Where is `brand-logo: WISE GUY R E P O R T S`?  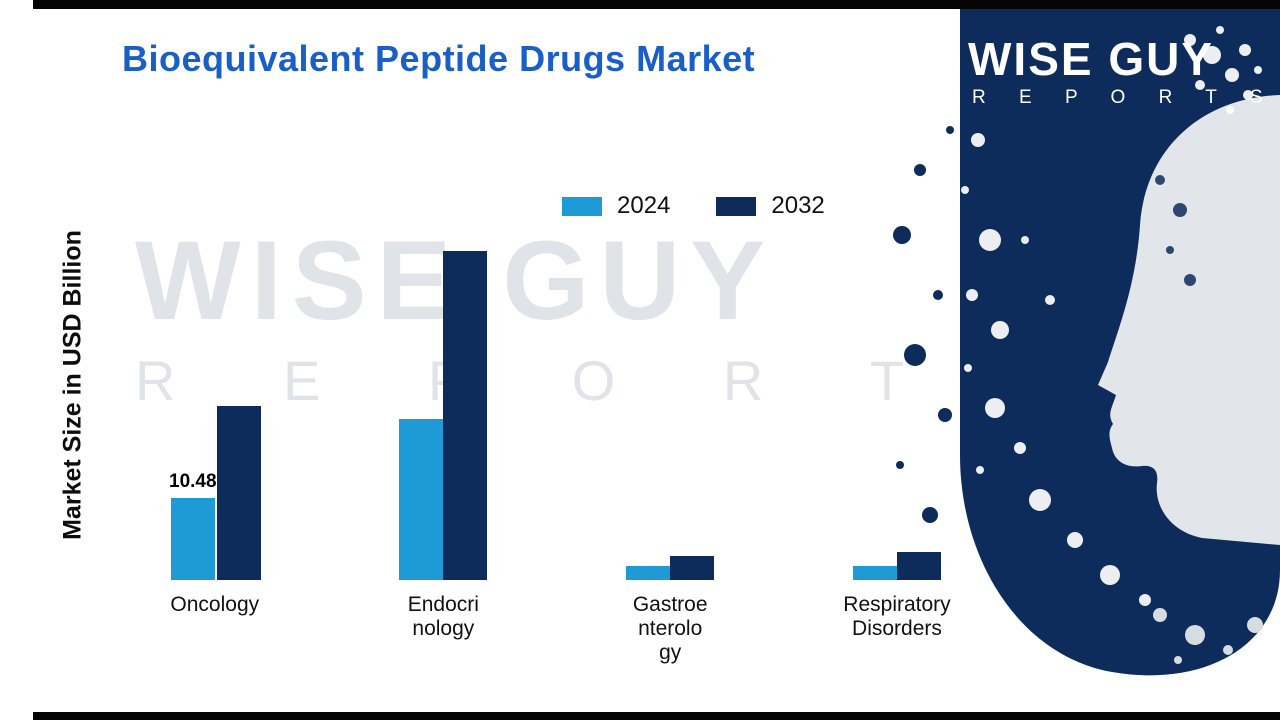 brand-logo: WISE GUY R E P O R T S is located at coordinates (1122, 71).